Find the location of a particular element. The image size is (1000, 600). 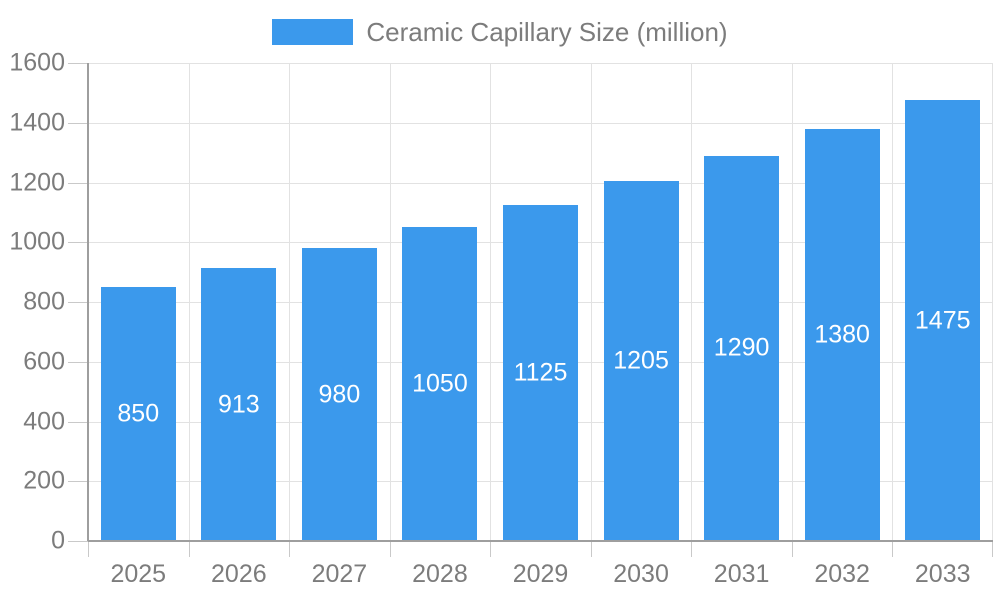

x-axis-label: 2025 is located at coordinates (138, 574).